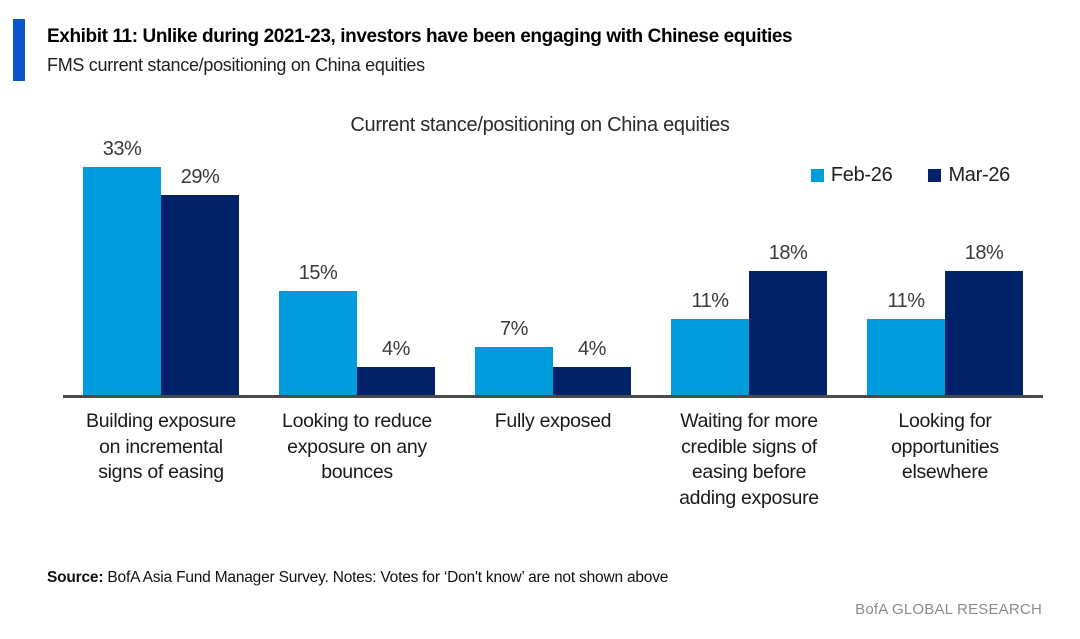 The height and width of the screenshot is (639, 1080). What do you see at coordinates (19, 50) in the screenshot?
I see `exhibit-accent-bar` at bounding box center [19, 50].